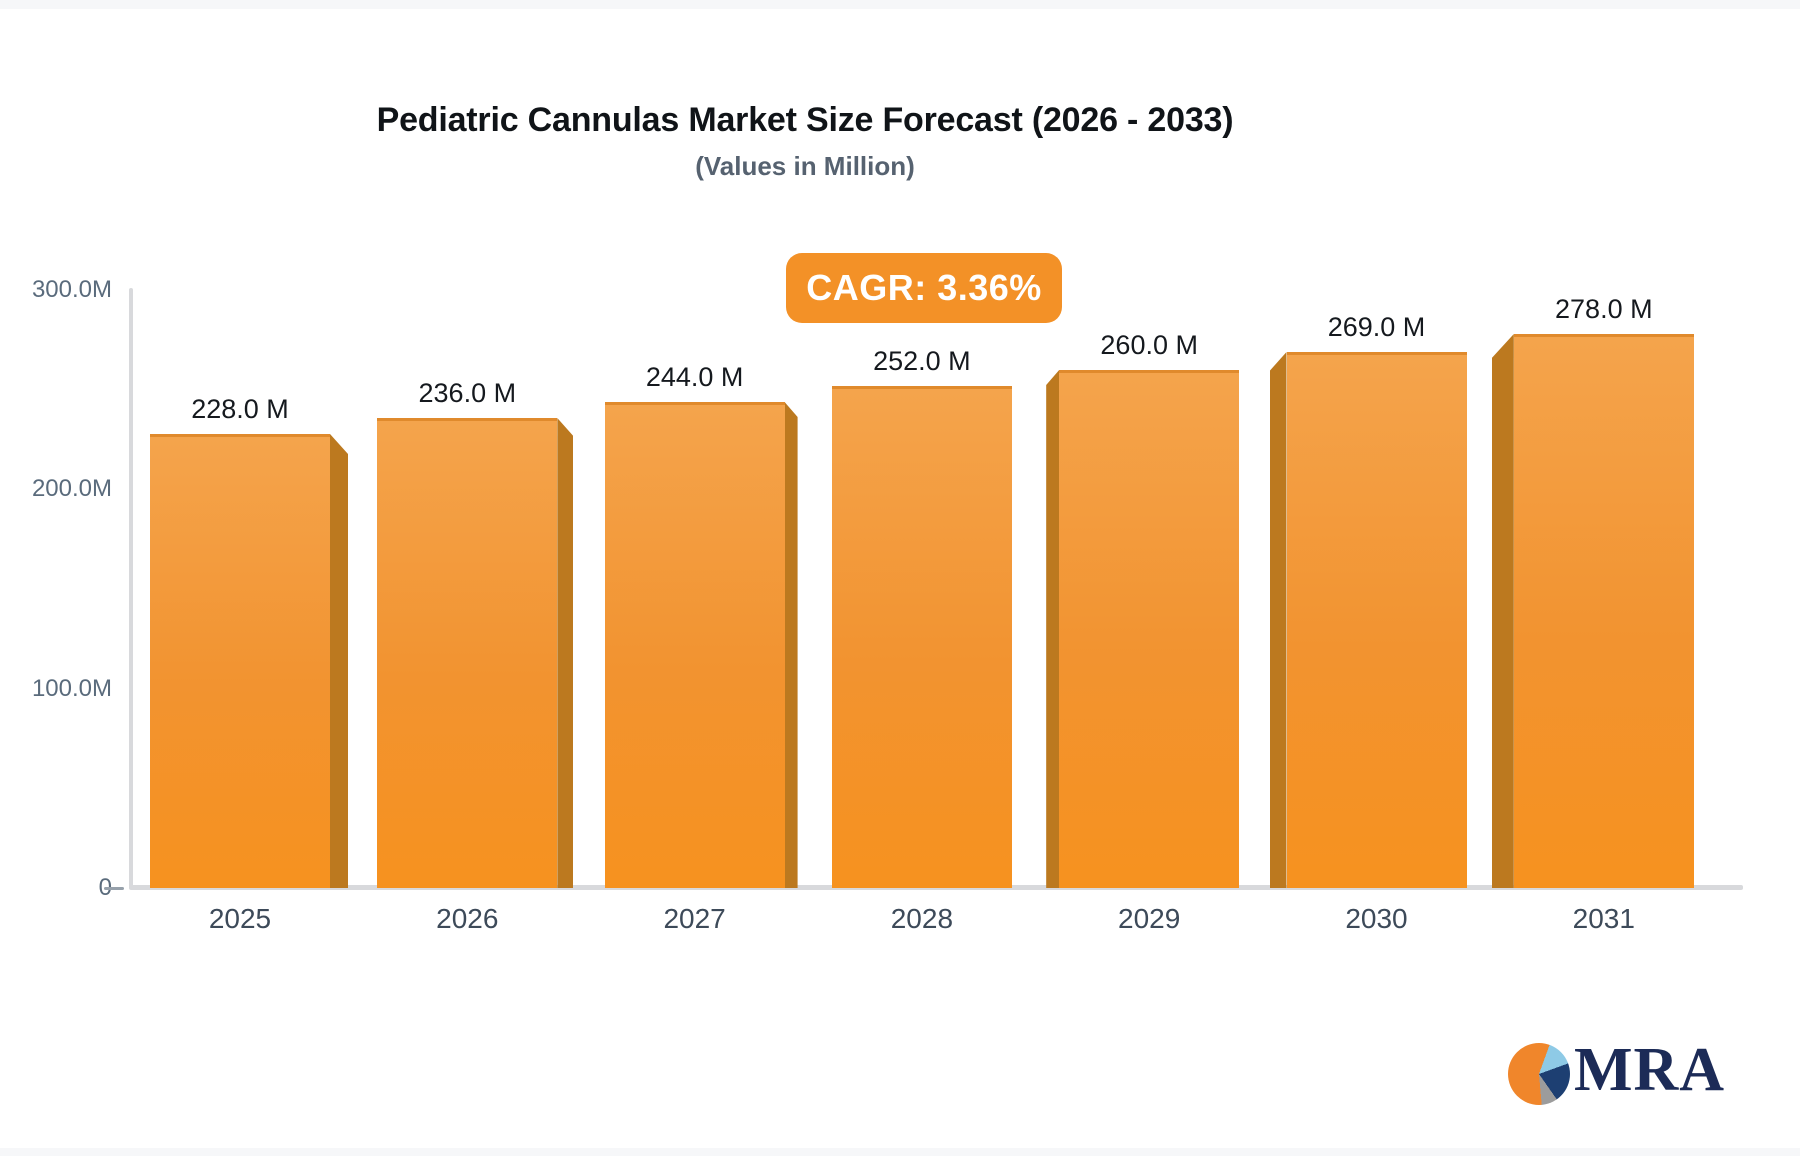  What do you see at coordinates (71, 489) in the screenshot?
I see `y-axis-tick-label: 200.0M` at bounding box center [71, 489].